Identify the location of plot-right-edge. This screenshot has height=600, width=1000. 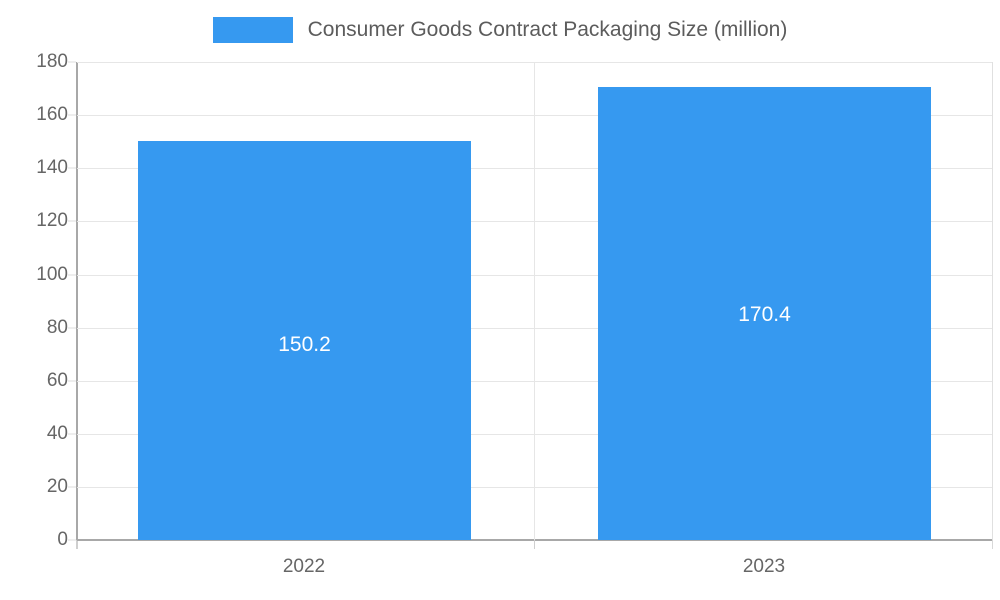
(992, 301).